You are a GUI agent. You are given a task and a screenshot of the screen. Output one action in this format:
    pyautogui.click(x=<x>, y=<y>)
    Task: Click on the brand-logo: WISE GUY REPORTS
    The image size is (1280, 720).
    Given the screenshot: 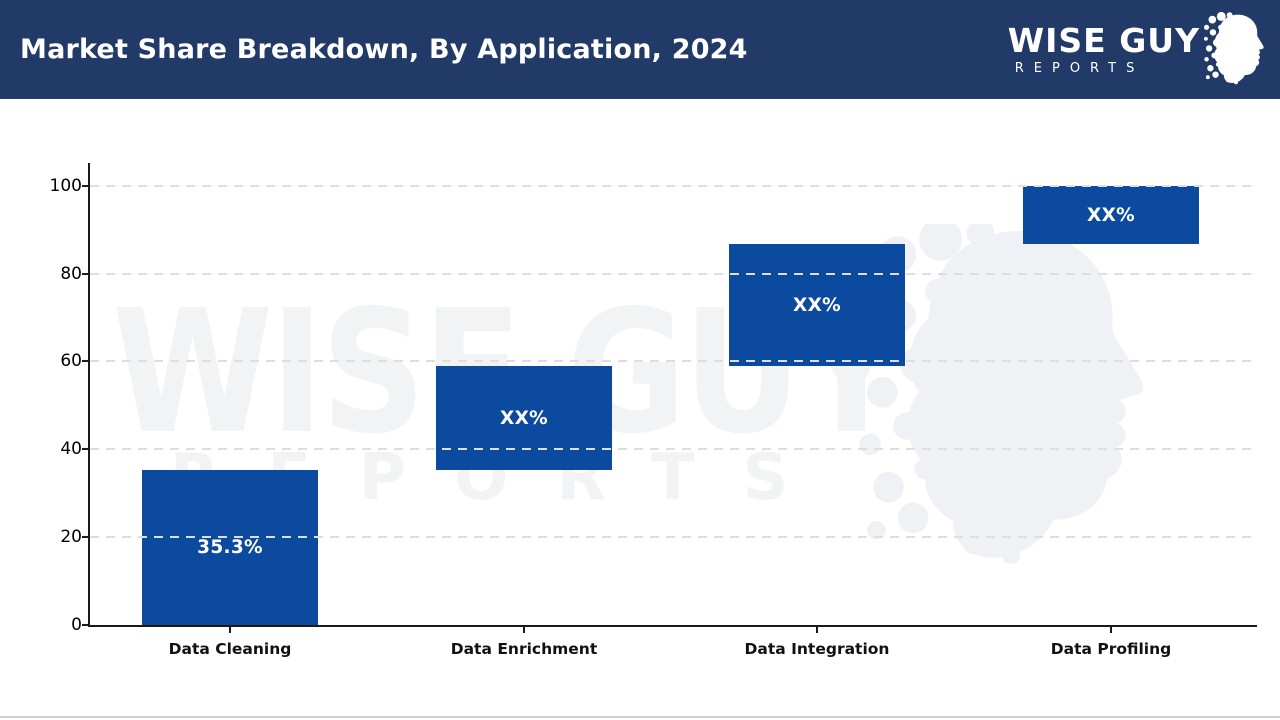 What is the action you would take?
    pyautogui.click(x=1137, y=50)
    